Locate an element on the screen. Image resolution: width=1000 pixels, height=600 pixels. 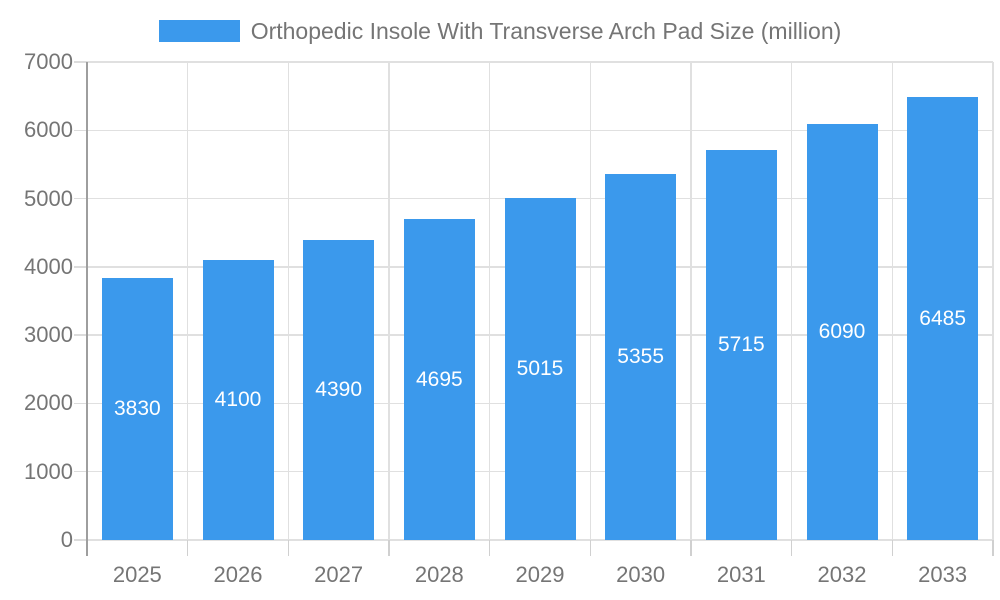
bar-value-label: 3830 is located at coordinates (137, 409).